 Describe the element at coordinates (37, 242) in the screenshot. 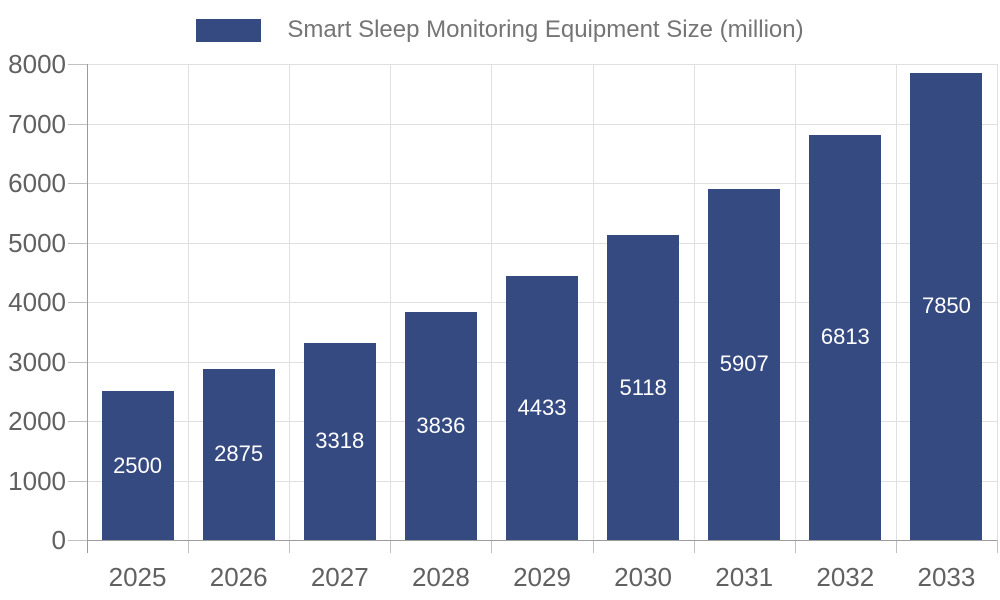

I see `y-axis-tick-label: 5000` at that location.